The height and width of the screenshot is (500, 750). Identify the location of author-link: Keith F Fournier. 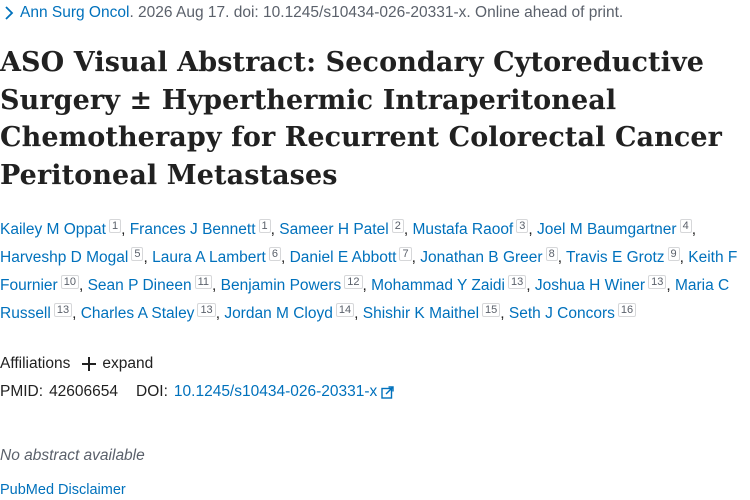
(369, 271).